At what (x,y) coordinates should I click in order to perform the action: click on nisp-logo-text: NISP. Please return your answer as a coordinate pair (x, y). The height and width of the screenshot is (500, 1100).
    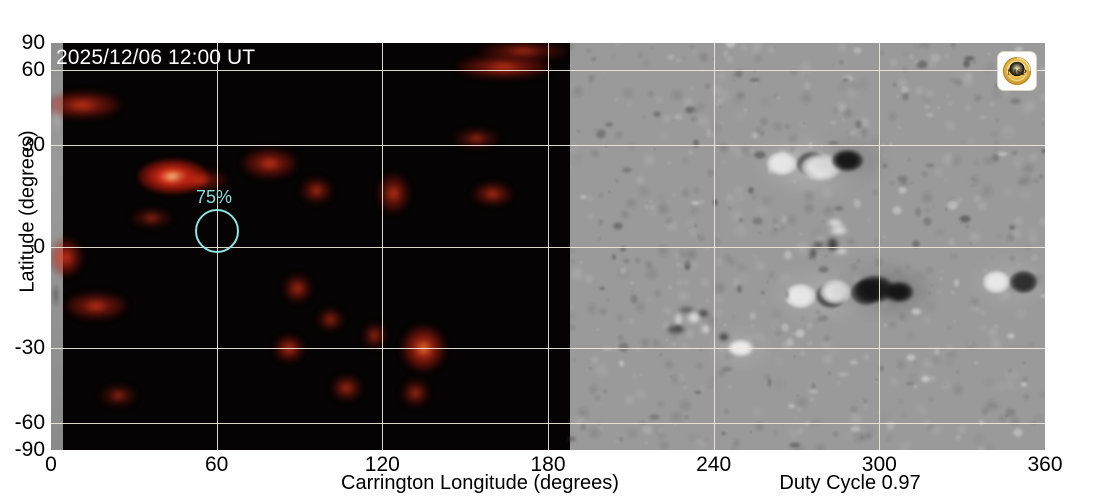
    Looking at the image, I should click on (1017, 72).